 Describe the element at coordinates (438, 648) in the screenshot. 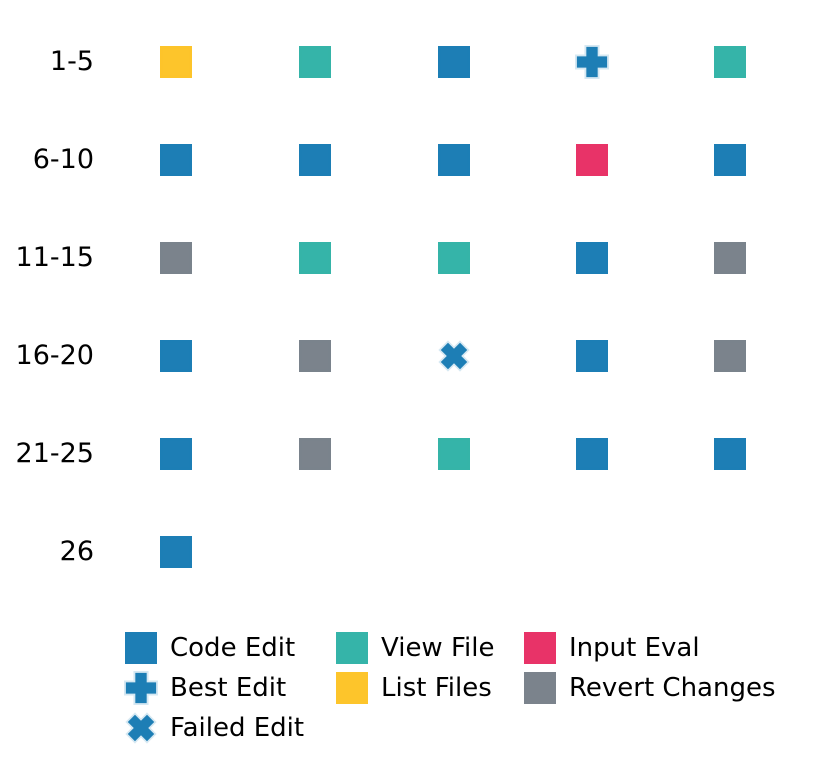

I see `legend-label: View File` at that location.